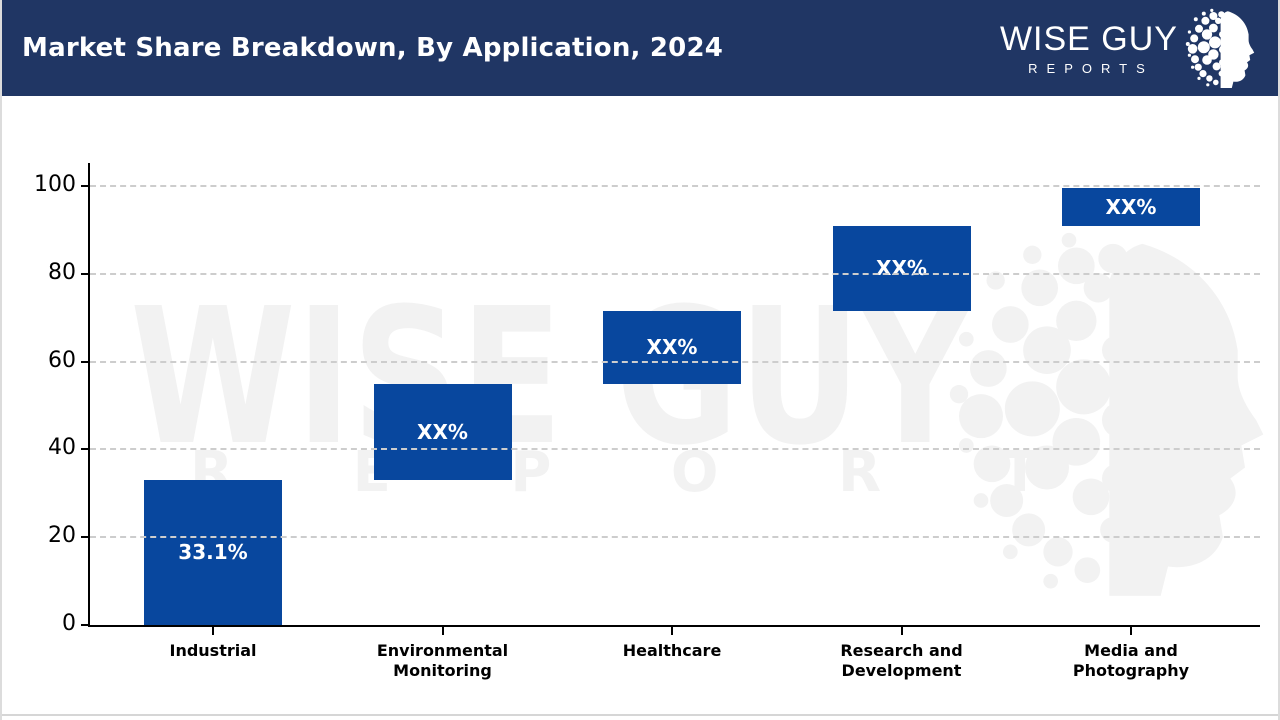  I want to click on y-tick-label-0: 0, so click(69, 623).